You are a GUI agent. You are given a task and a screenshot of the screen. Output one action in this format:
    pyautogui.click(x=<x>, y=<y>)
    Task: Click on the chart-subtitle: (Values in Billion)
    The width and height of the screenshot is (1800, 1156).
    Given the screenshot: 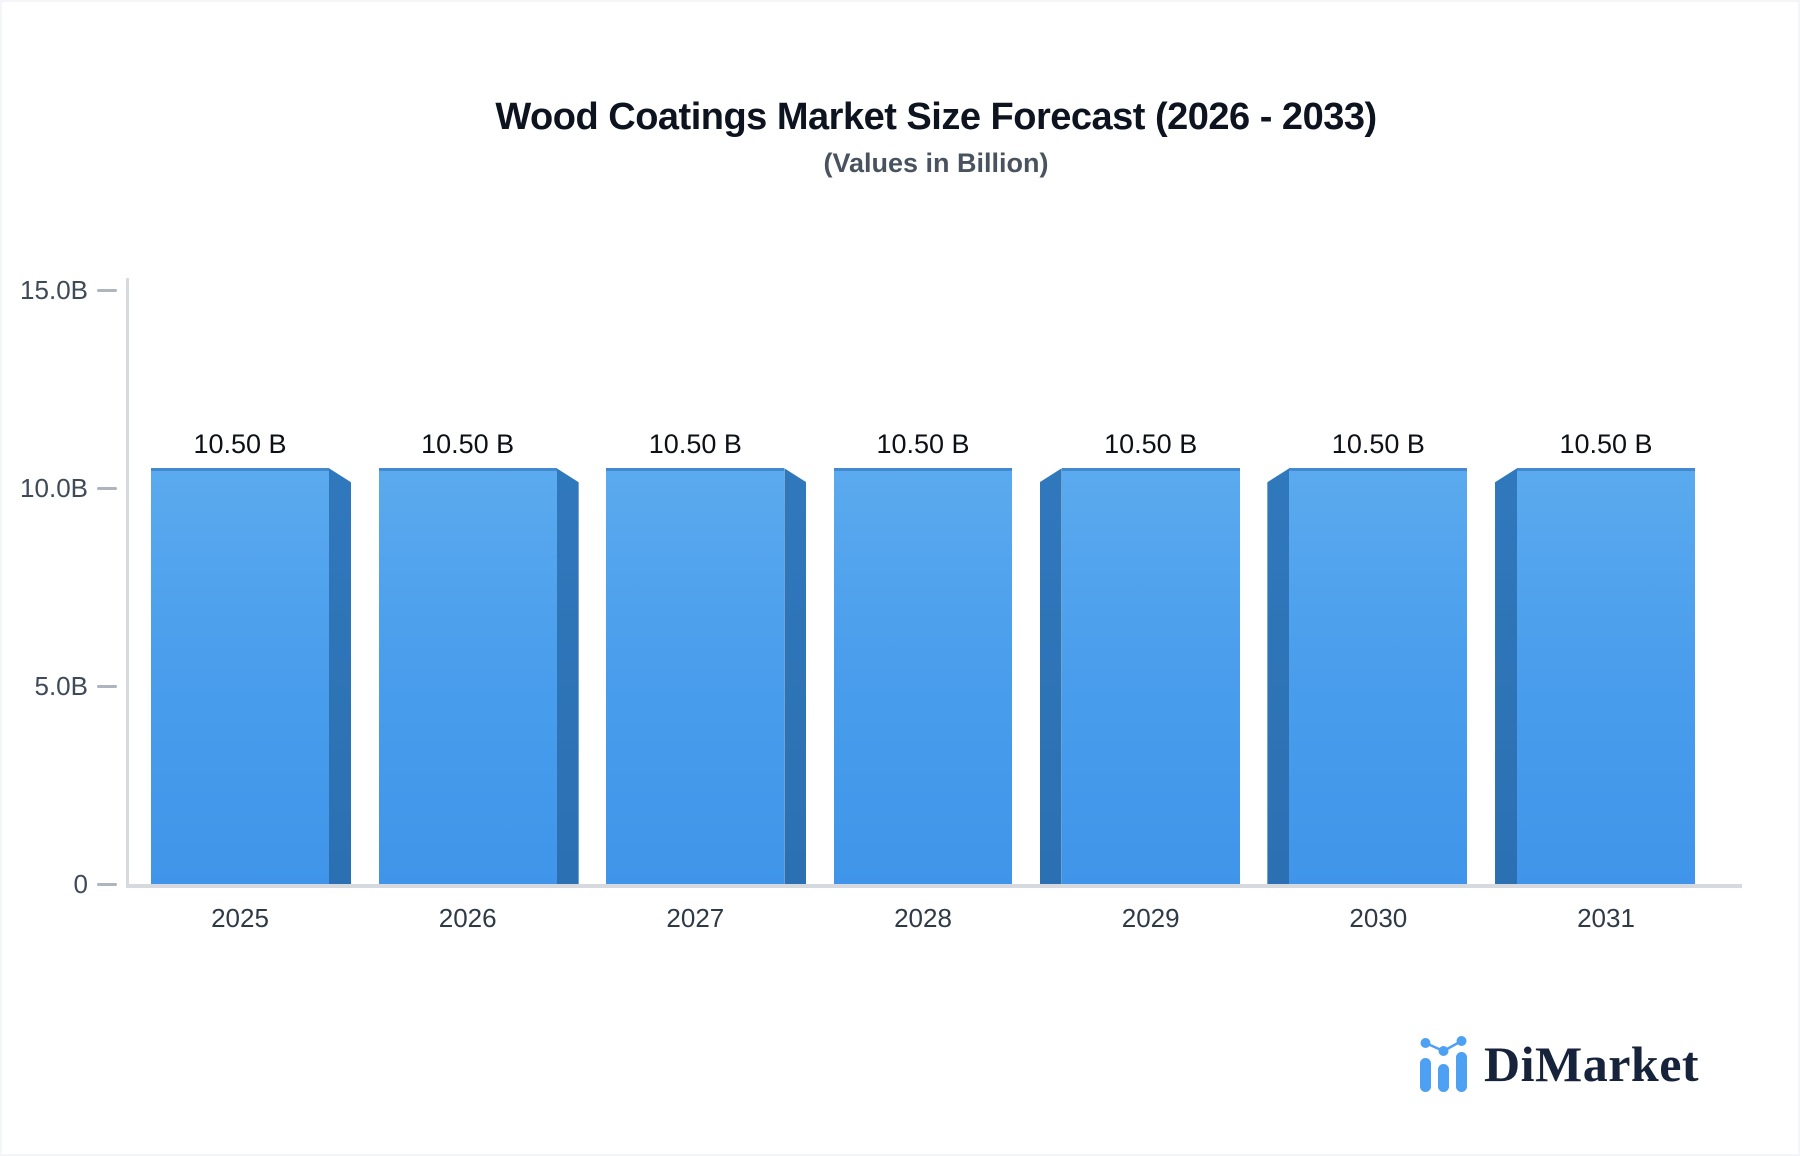 What is the action you would take?
    pyautogui.click(x=936, y=163)
    